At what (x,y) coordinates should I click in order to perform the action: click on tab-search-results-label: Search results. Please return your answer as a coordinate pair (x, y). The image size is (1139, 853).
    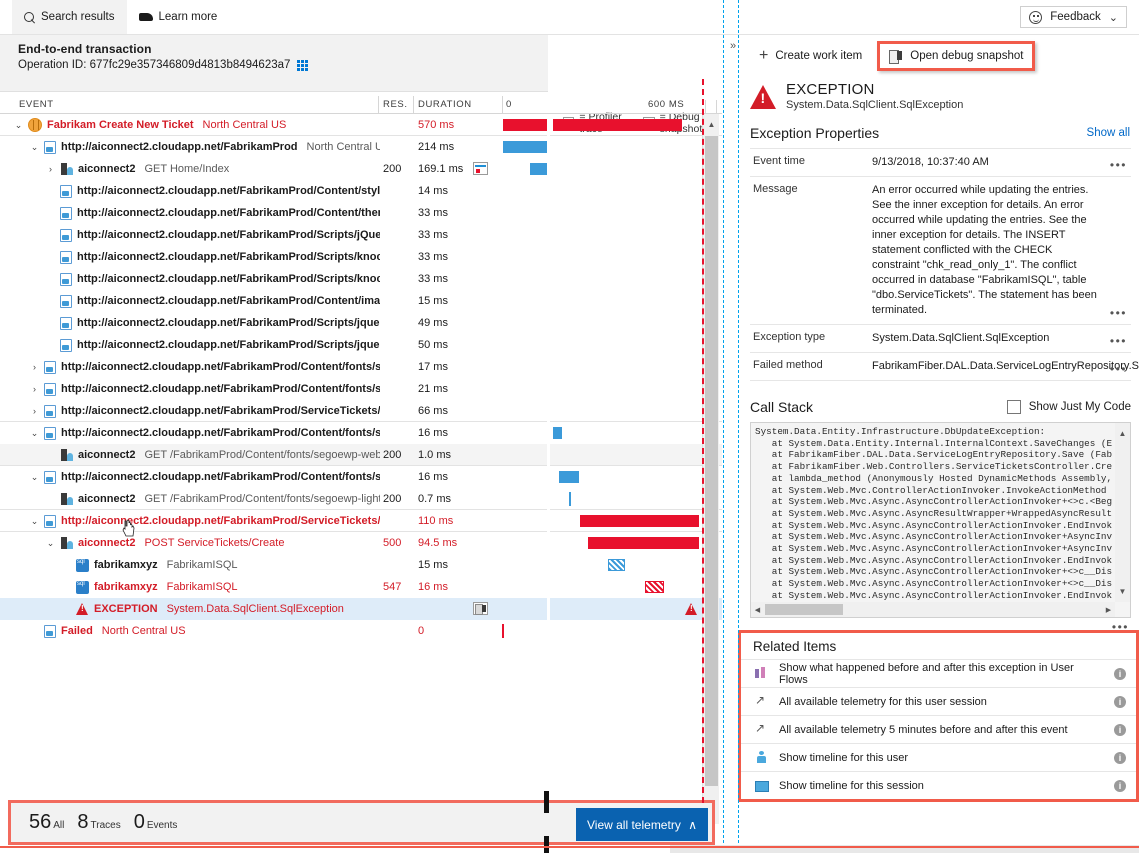
    Looking at the image, I should click on (78, 17).